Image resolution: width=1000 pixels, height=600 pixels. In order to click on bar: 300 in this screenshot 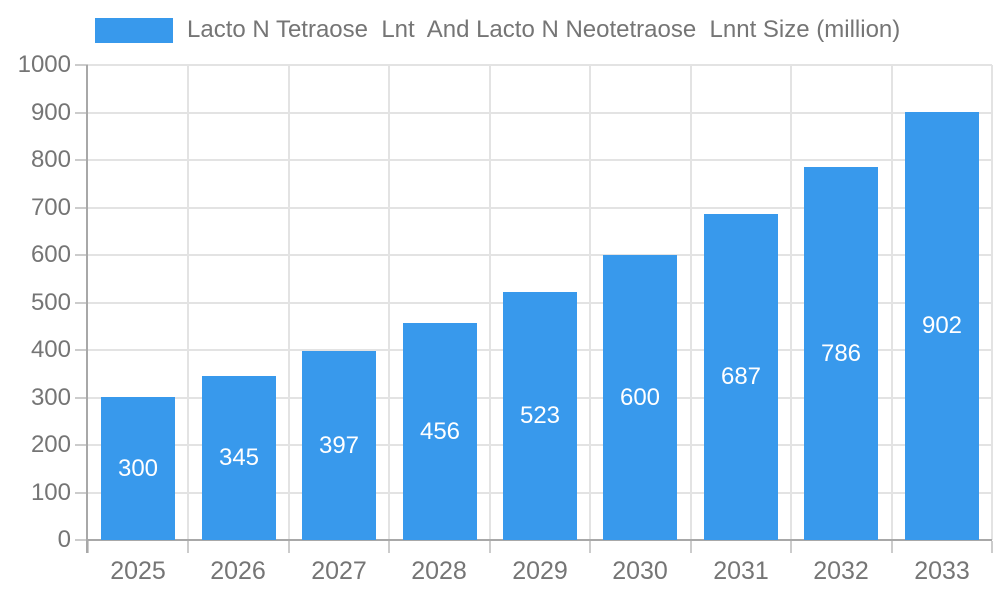, I will do `click(138, 468)`.